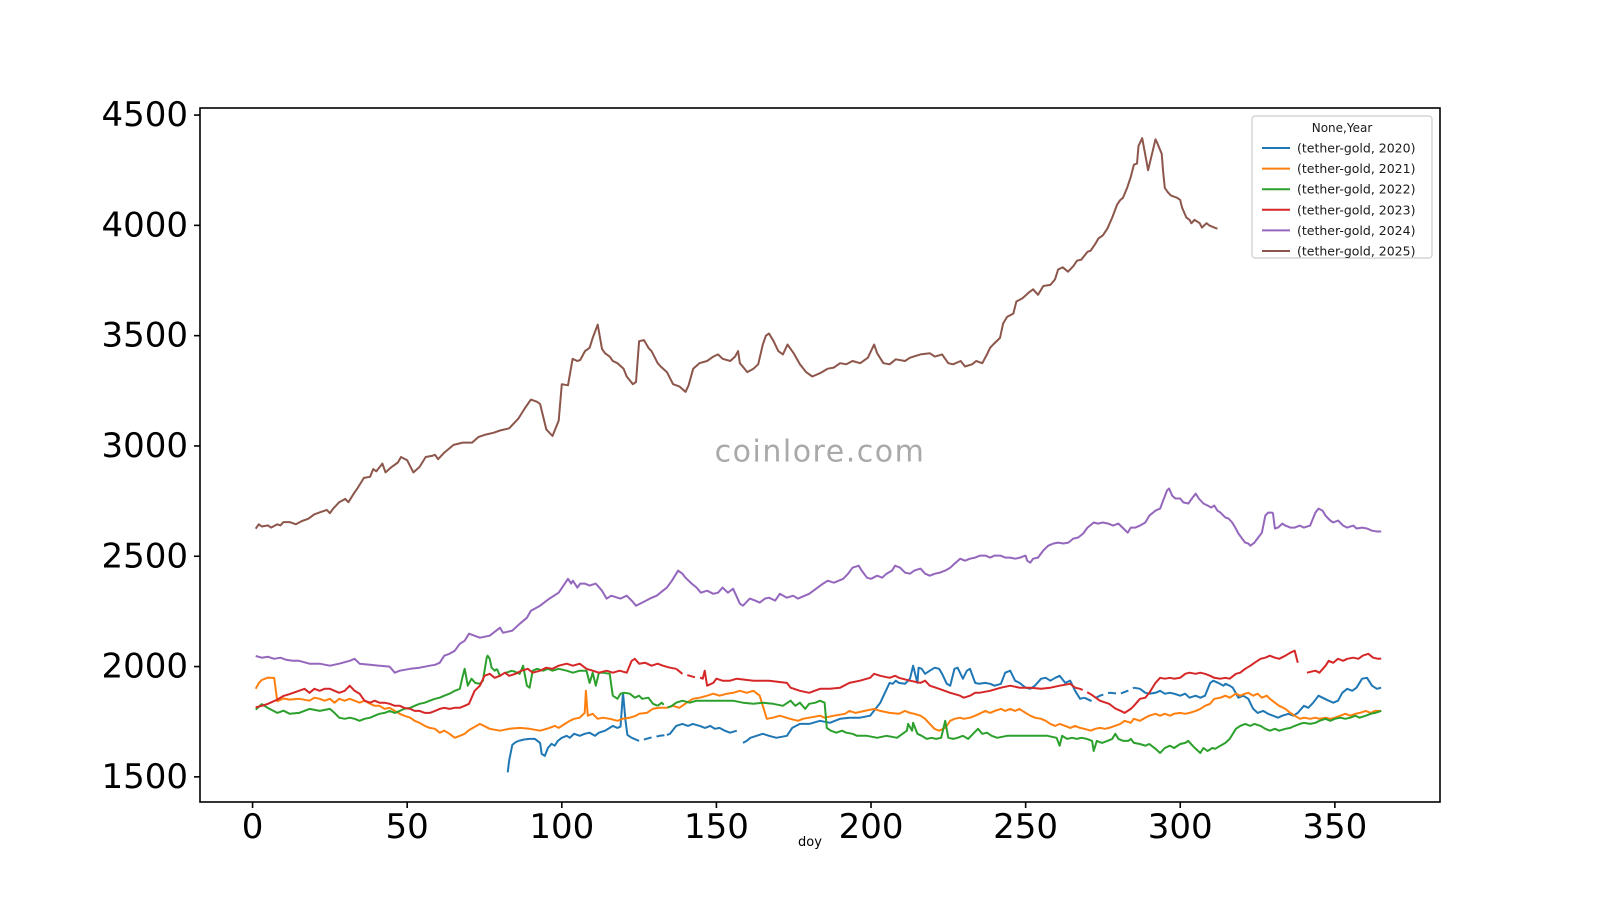 This screenshot has height=900, width=1600. Describe the element at coordinates (804, 824) in the screenshot. I see `x-axis: 0 50 100 150 200 250 300 350` at that location.